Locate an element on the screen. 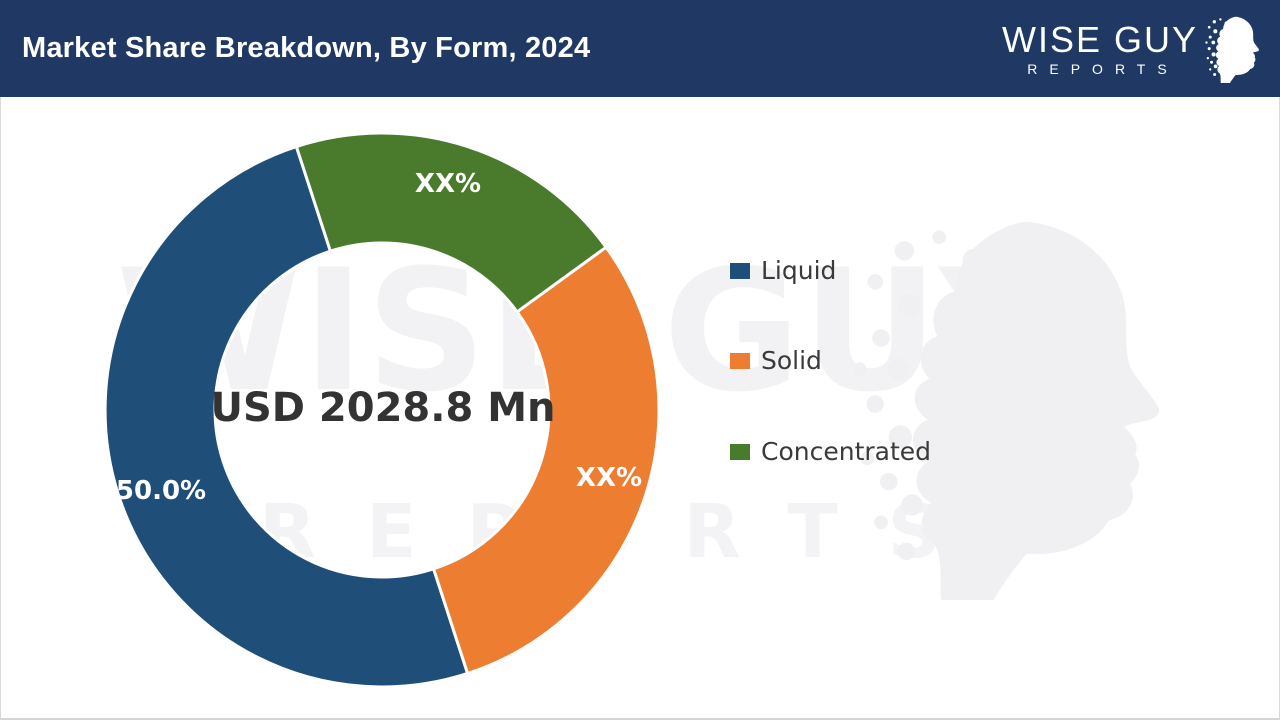 The image size is (1280, 720). logo-wordmark: WISE GUY is located at coordinates (1099, 39).